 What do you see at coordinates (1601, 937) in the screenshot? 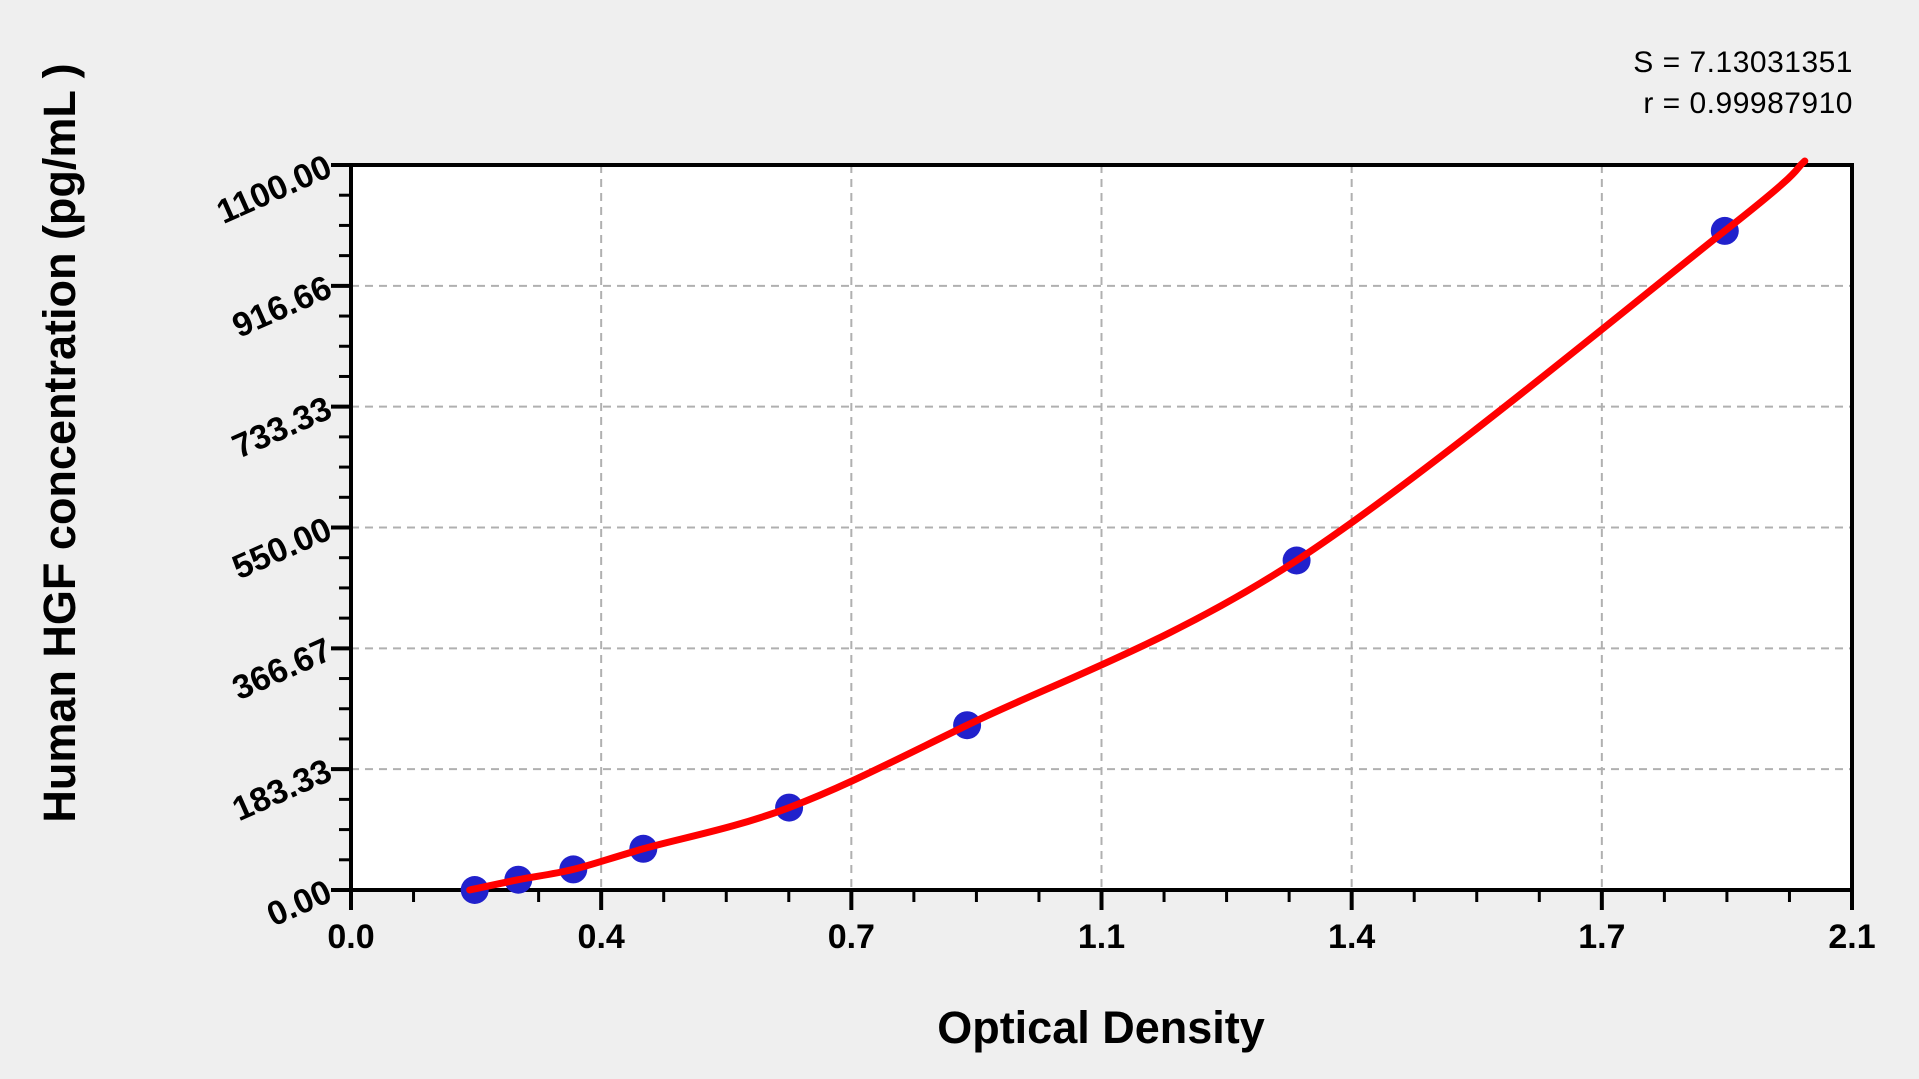
I see `x-tick-label: 1.7` at bounding box center [1601, 937].